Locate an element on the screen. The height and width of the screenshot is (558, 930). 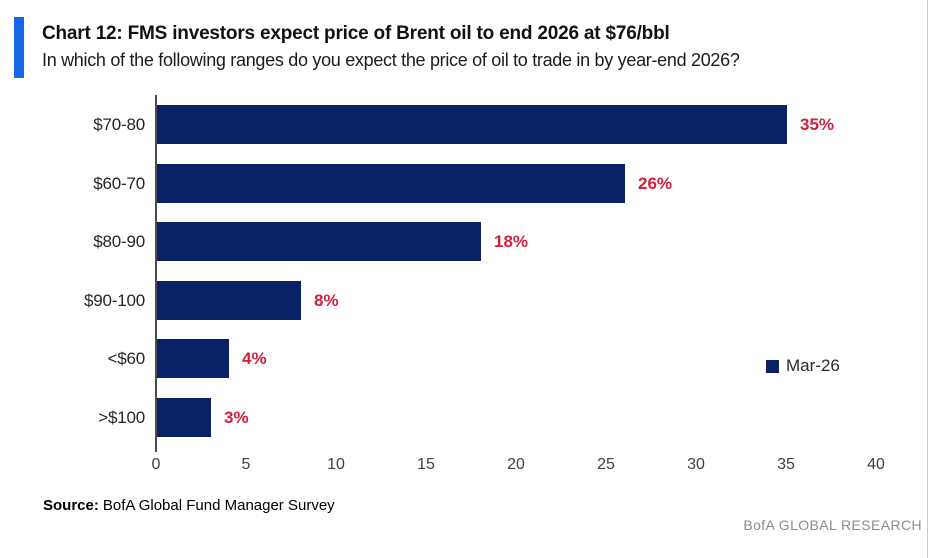
x-axis-tick-label: 10 is located at coordinates (336, 464).